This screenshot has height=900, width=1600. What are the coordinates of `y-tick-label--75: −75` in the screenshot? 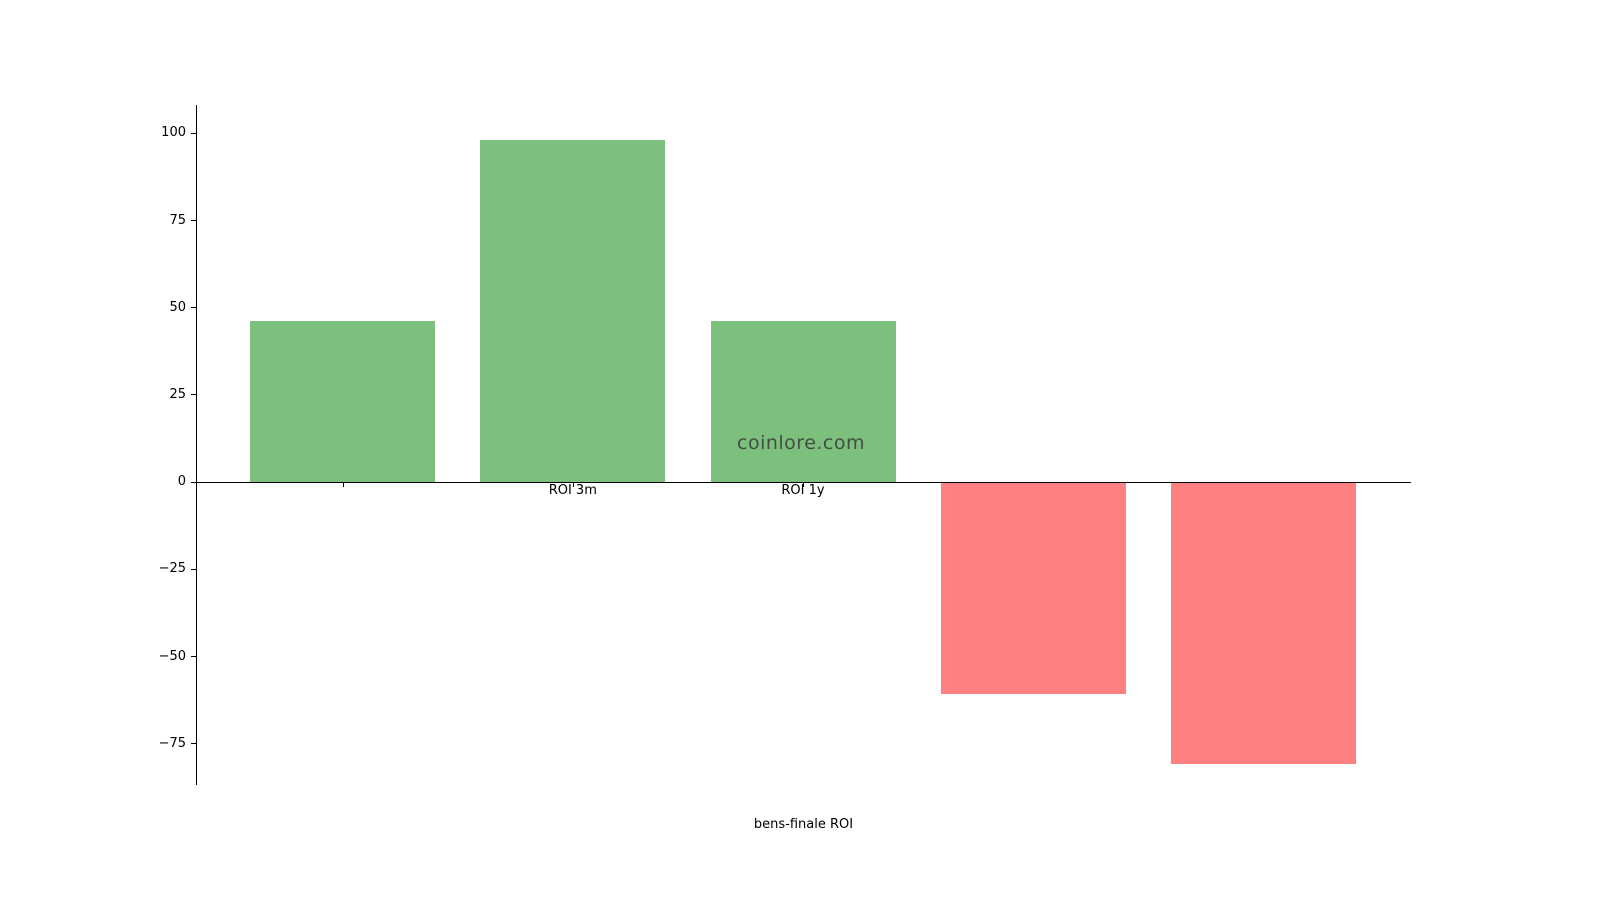 It's located at (172, 743).